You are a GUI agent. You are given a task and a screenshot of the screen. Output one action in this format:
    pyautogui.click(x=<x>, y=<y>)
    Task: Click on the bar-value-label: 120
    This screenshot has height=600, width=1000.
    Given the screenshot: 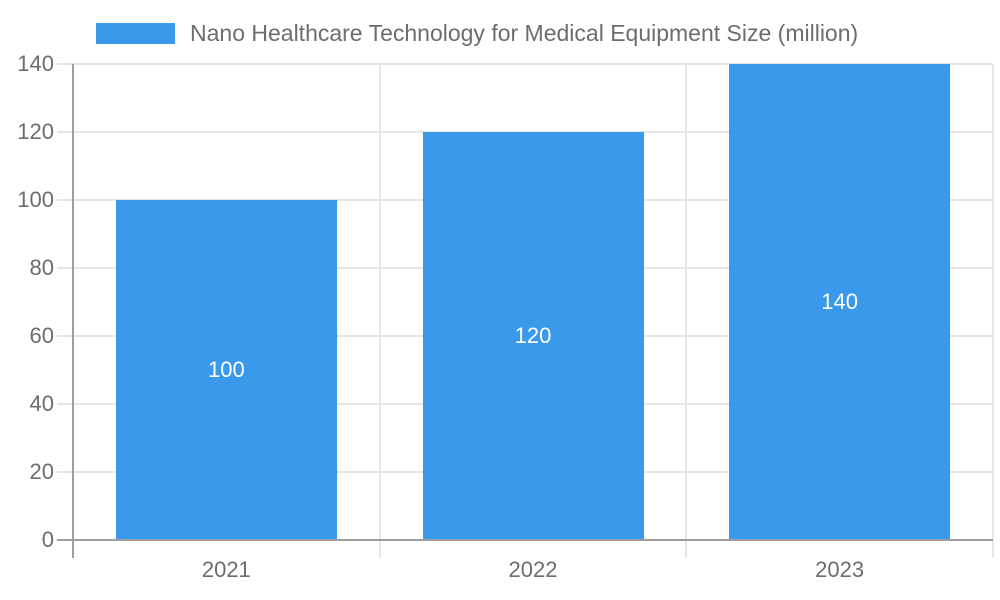 What is the action you would take?
    pyautogui.click(x=533, y=335)
    